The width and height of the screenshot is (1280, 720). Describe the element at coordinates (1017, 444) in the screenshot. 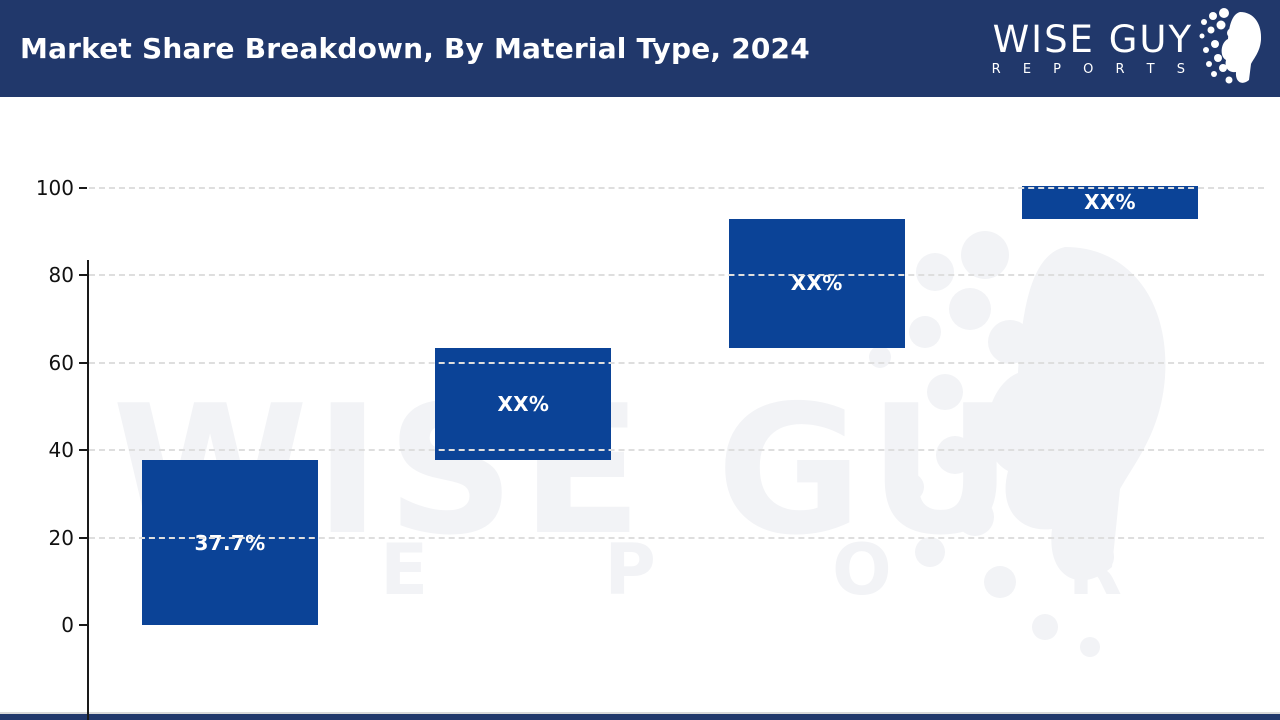

I see `watermark-head-icon` at that location.